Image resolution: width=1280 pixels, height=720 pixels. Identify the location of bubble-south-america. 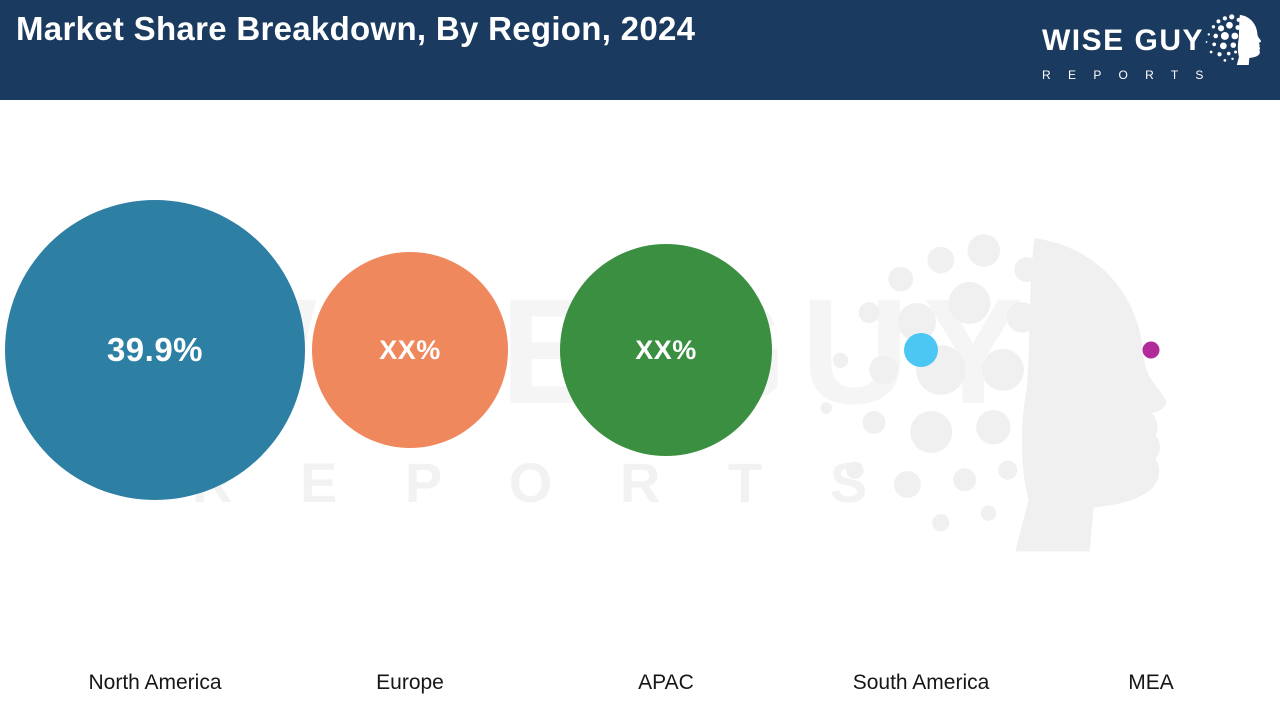
(921, 350).